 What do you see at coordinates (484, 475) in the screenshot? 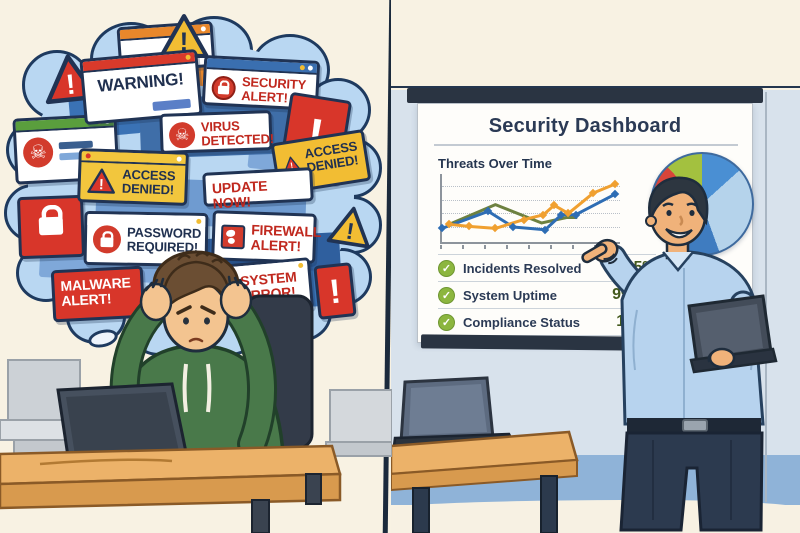
I see `desk-edge` at bounding box center [484, 475].